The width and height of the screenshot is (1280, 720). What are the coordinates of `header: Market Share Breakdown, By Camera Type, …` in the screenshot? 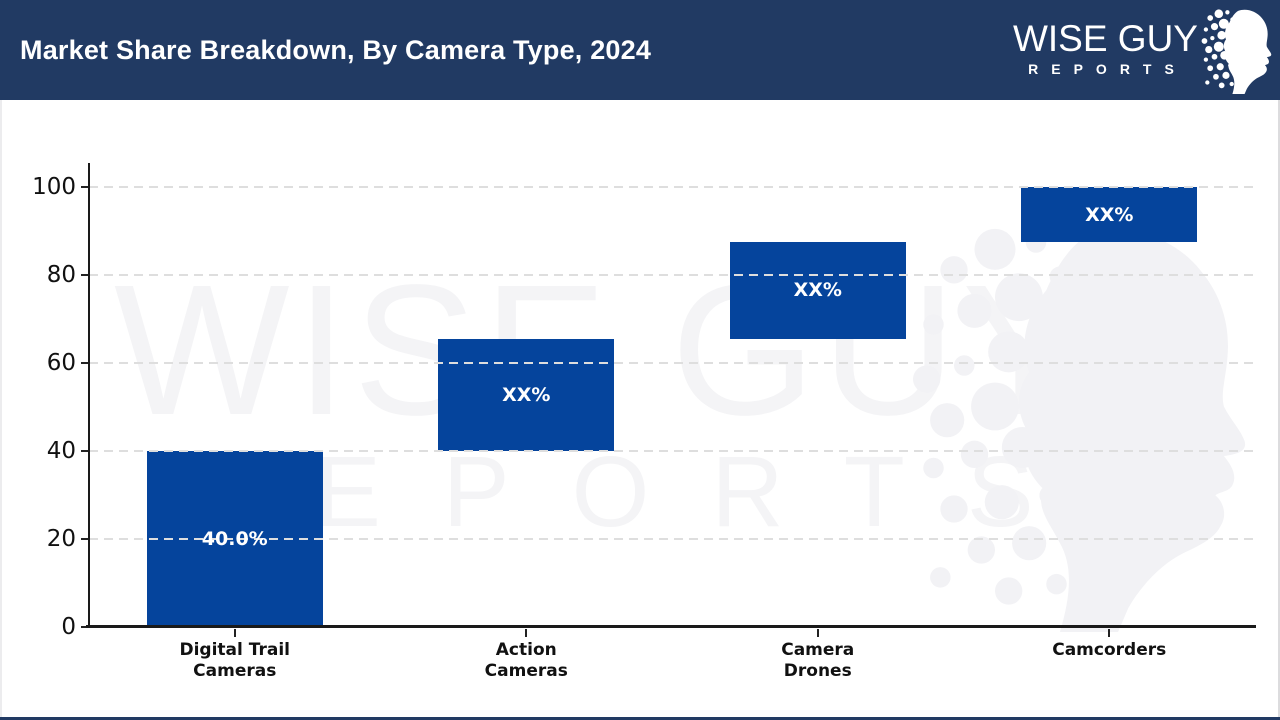 It's located at (640, 50).